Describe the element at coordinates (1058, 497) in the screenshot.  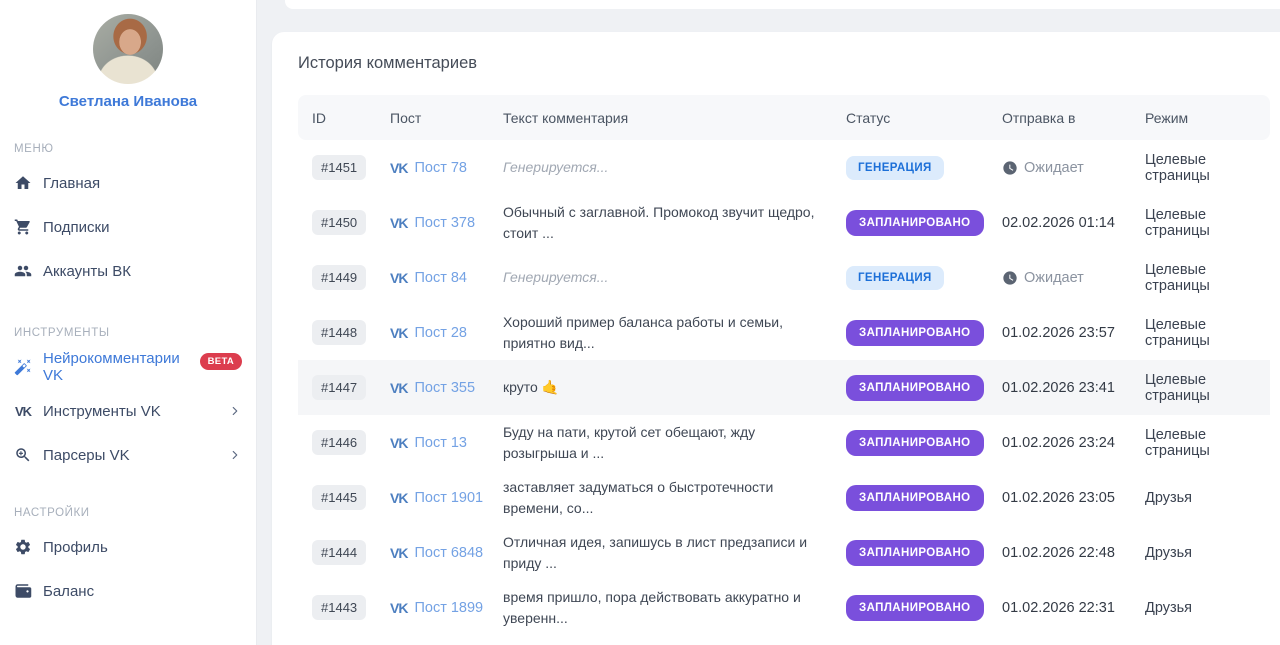
I see `send-at-text: 01.02.2026 23:05` at that location.